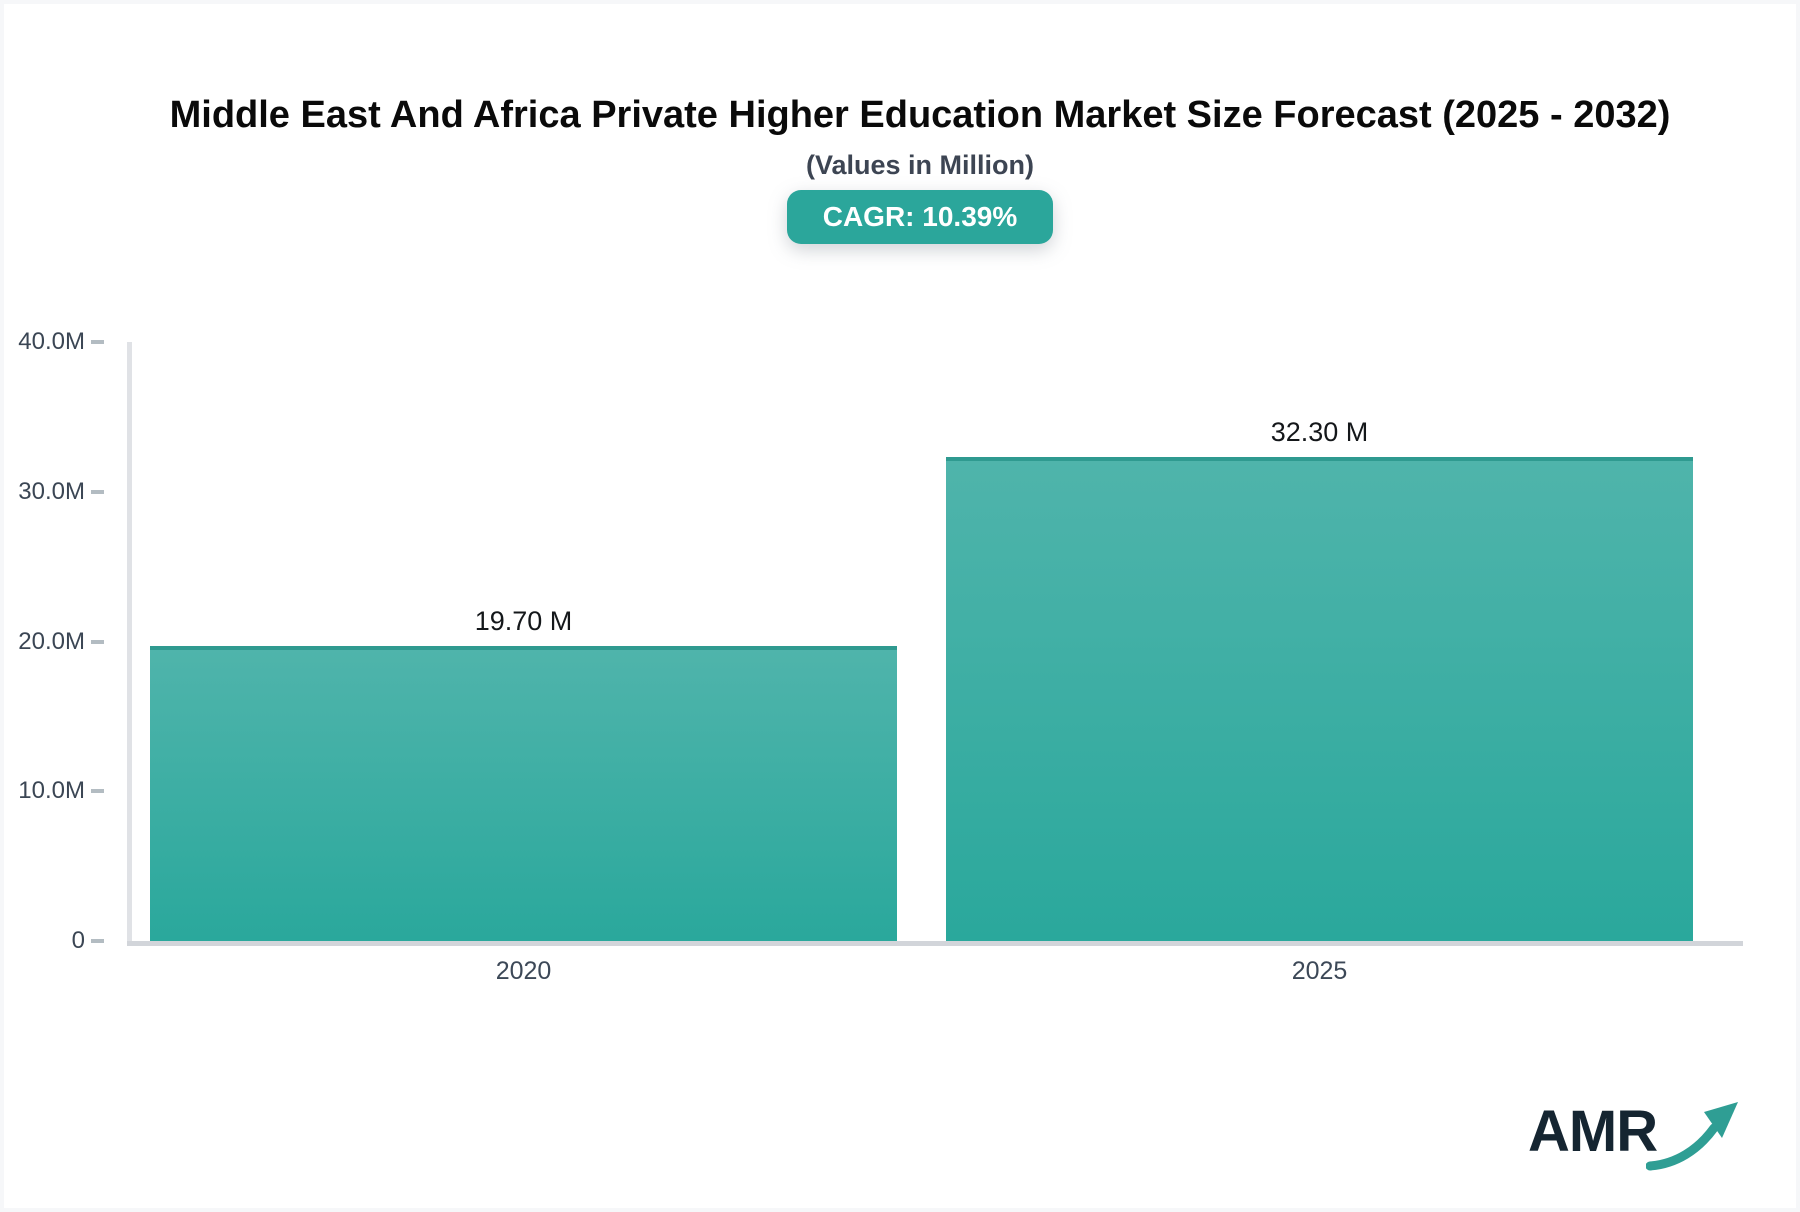 The image size is (1800, 1212). Describe the element at coordinates (1692, 1136) in the screenshot. I see `growth-arrow-icon` at that location.